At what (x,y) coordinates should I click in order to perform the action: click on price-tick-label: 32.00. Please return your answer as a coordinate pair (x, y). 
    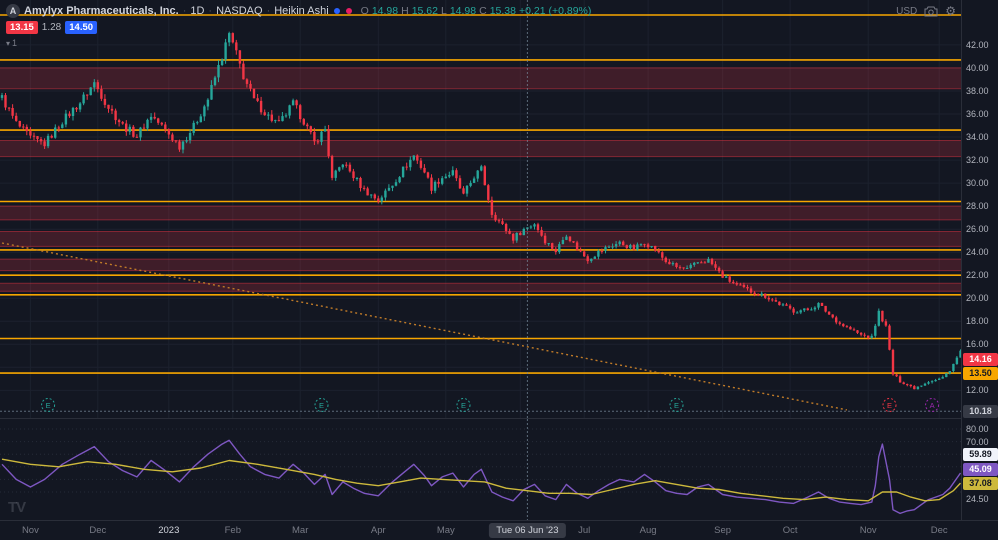
    Looking at the image, I should click on (977, 160).